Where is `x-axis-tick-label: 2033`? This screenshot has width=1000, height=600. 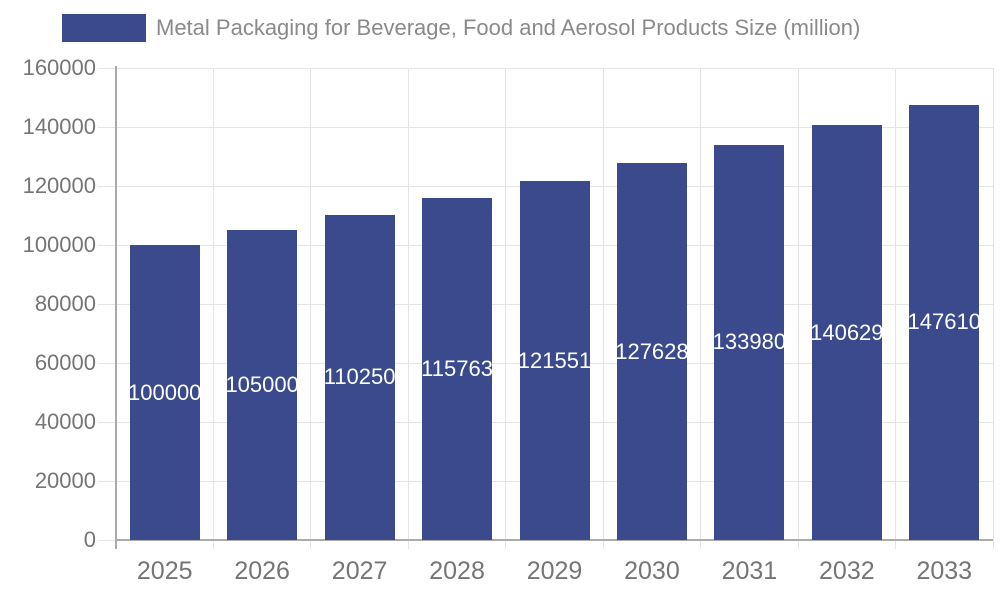 x-axis-tick-label: 2033 is located at coordinates (944, 571).